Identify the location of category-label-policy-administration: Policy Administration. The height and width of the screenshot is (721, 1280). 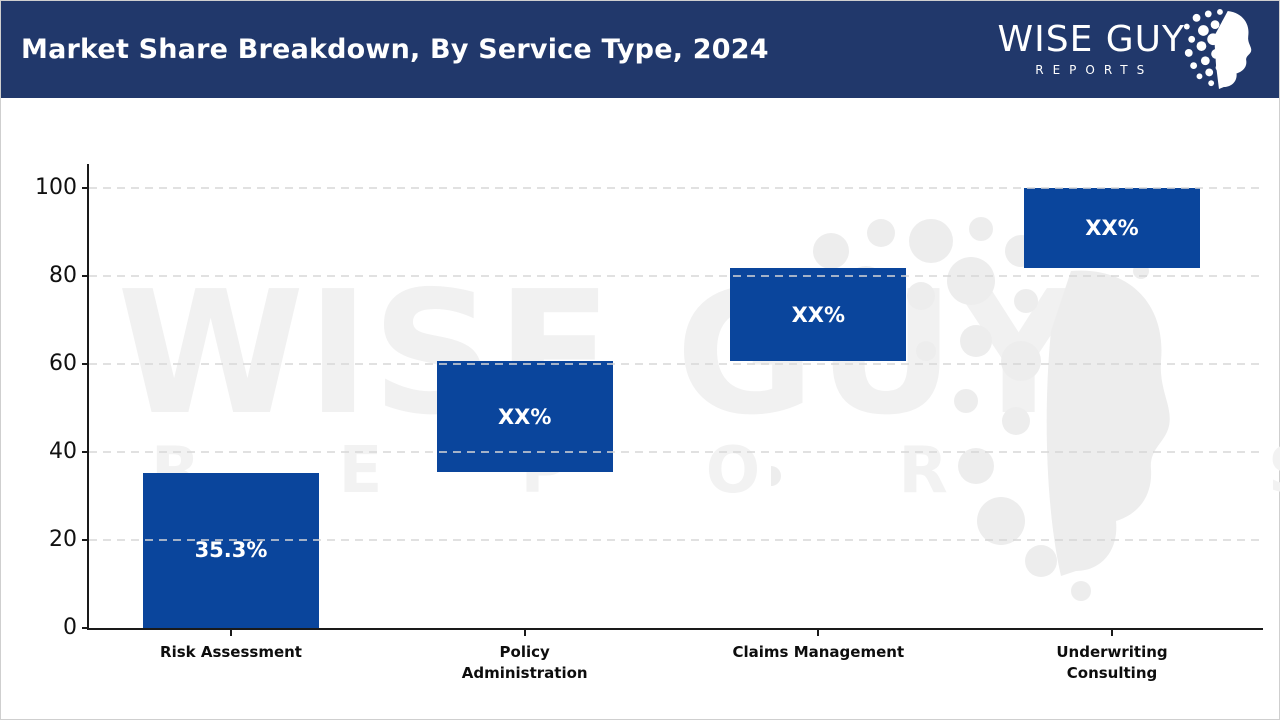
(524, 662).